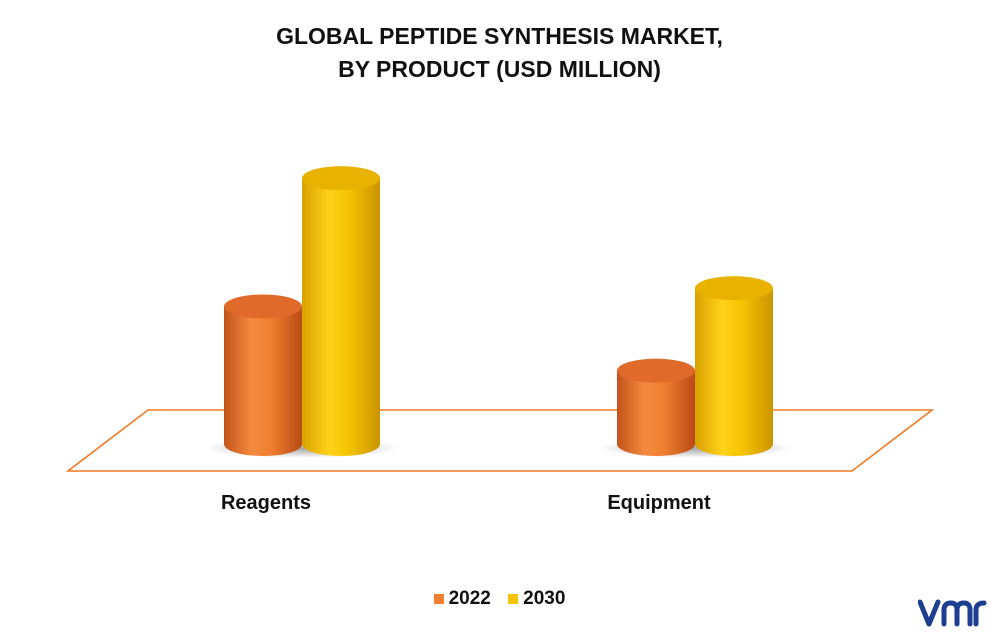 The image size is (999, 635). I want to click on legend-label-2030: 2030, so click(544, 598).